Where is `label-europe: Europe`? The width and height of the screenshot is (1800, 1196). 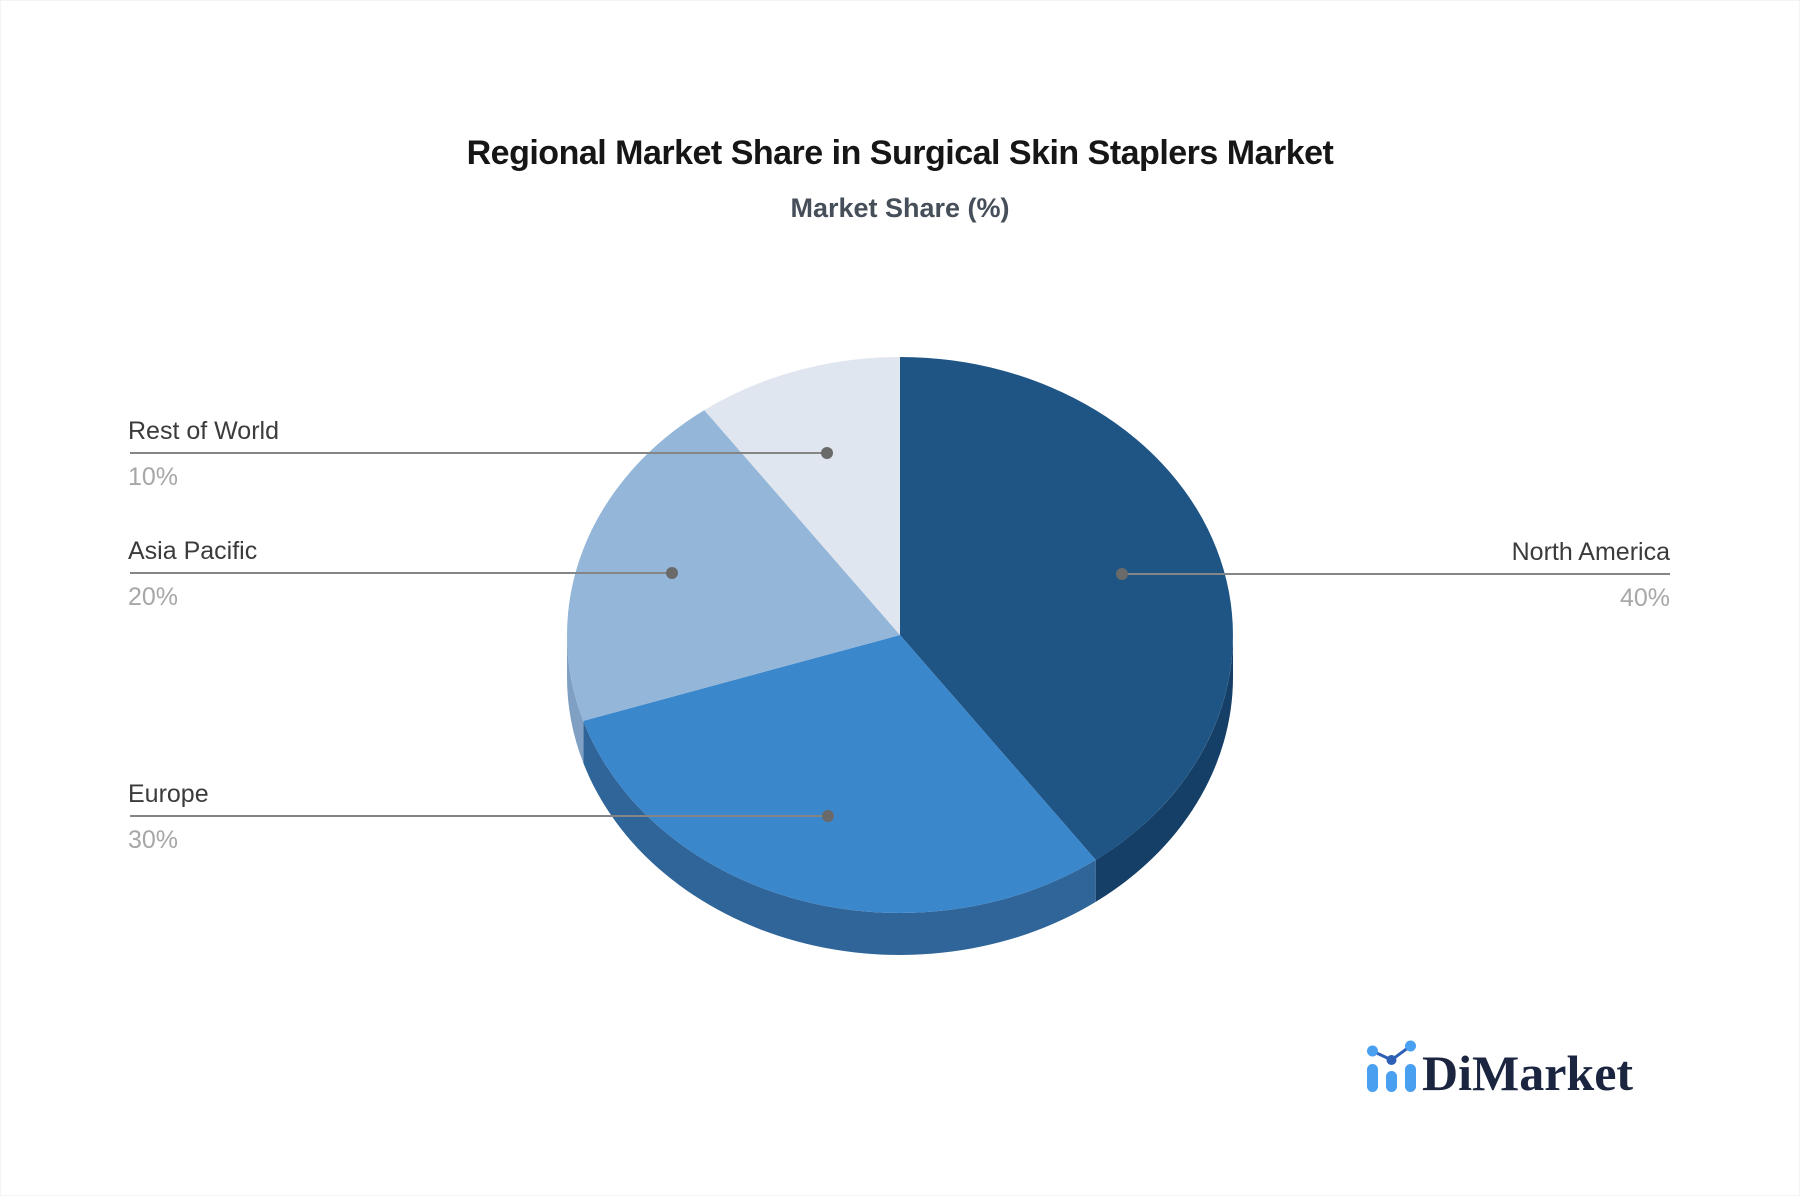
label-europe: Europe is located at coordinates (168, 794).